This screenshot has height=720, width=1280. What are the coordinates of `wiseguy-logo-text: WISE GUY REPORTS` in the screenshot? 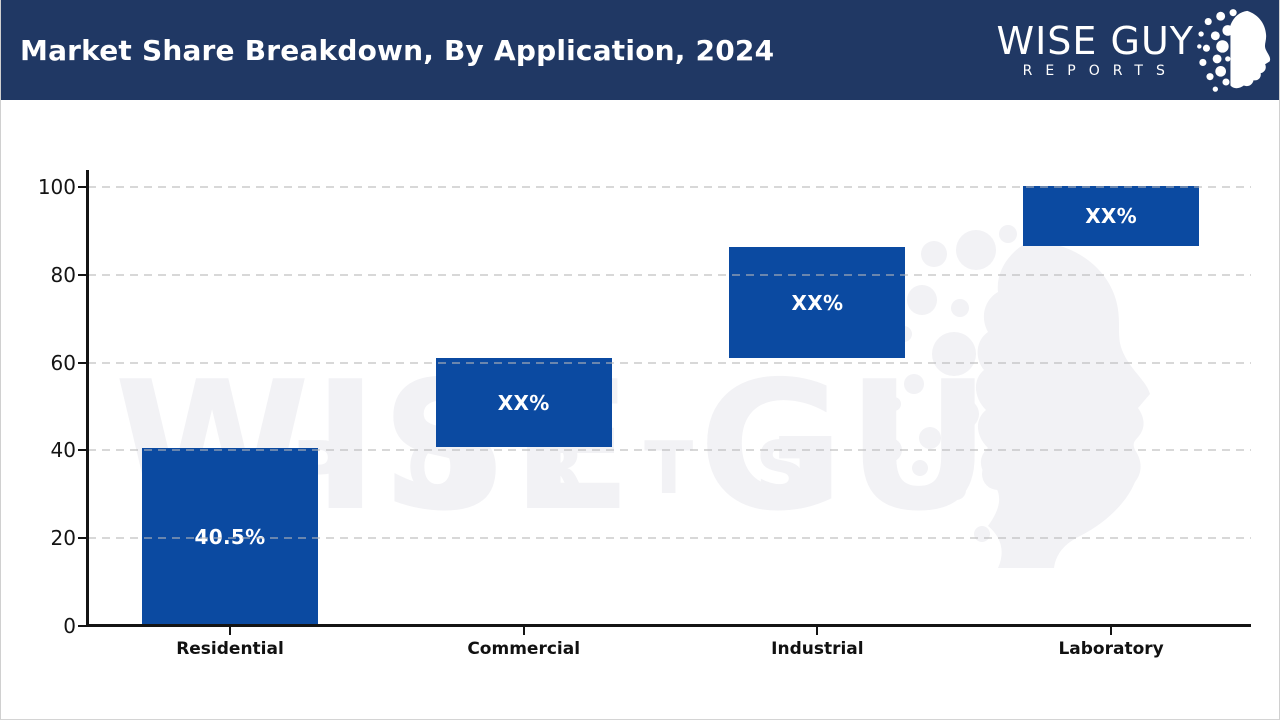 It's located at (1095, 50).